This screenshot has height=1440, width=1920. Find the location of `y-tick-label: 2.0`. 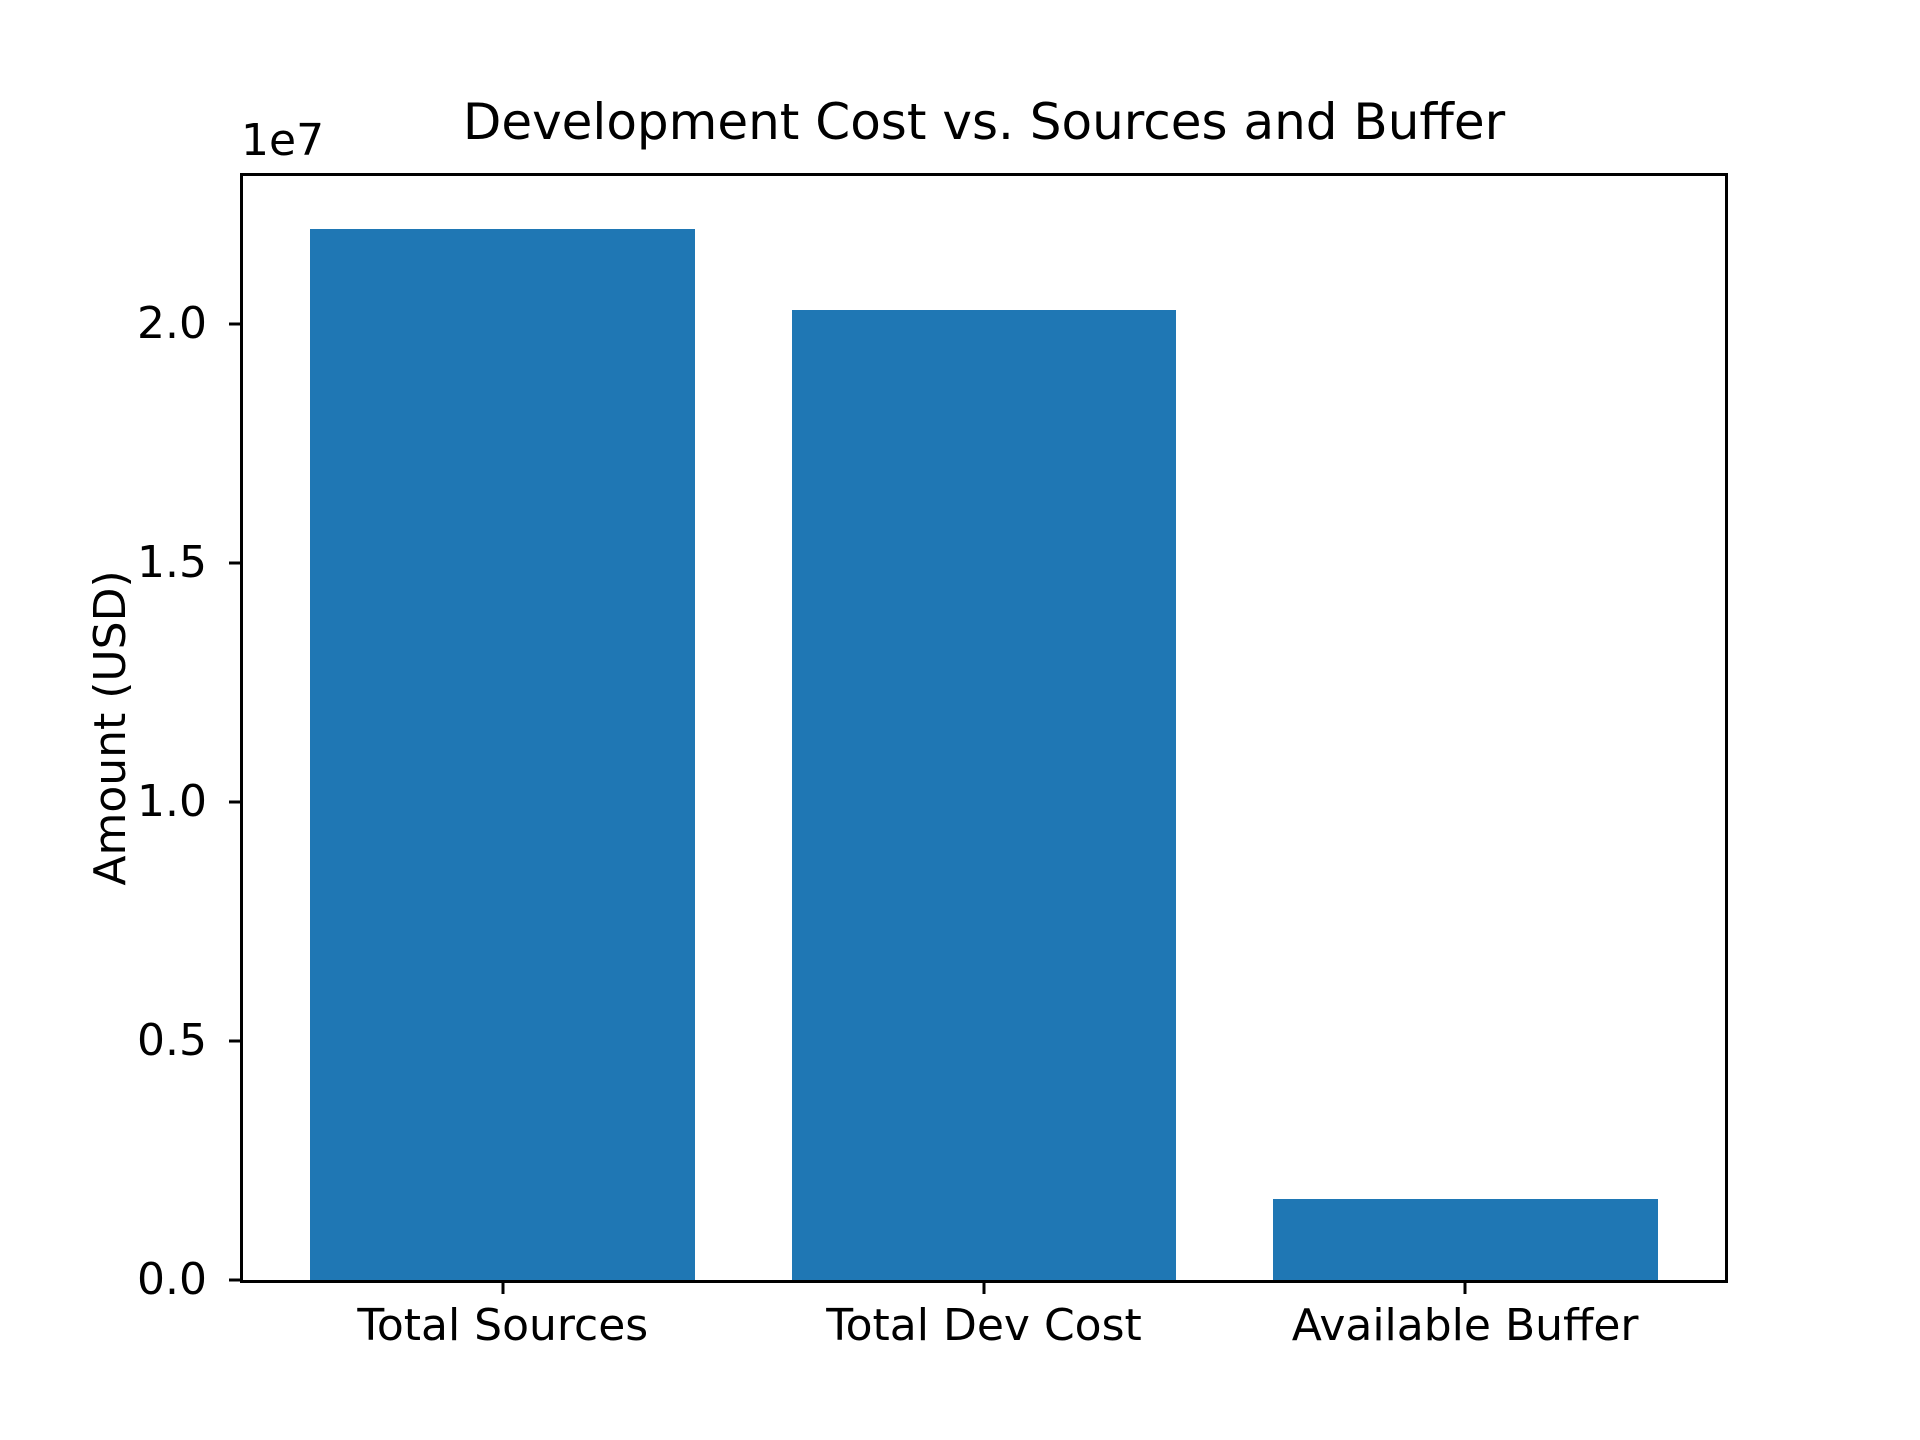

y-tick-label: 2.0 is located at coordinates (172, 324).